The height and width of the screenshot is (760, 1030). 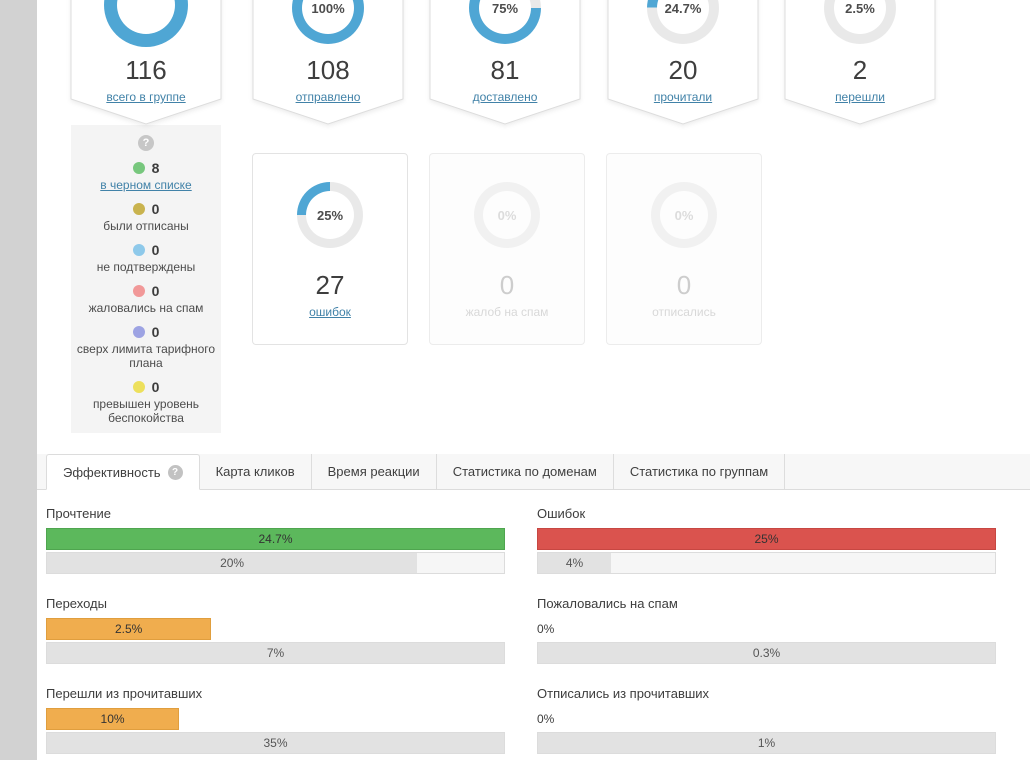 I want to click on unsubscribes-donut: 0%, so click(x=684, y=215).